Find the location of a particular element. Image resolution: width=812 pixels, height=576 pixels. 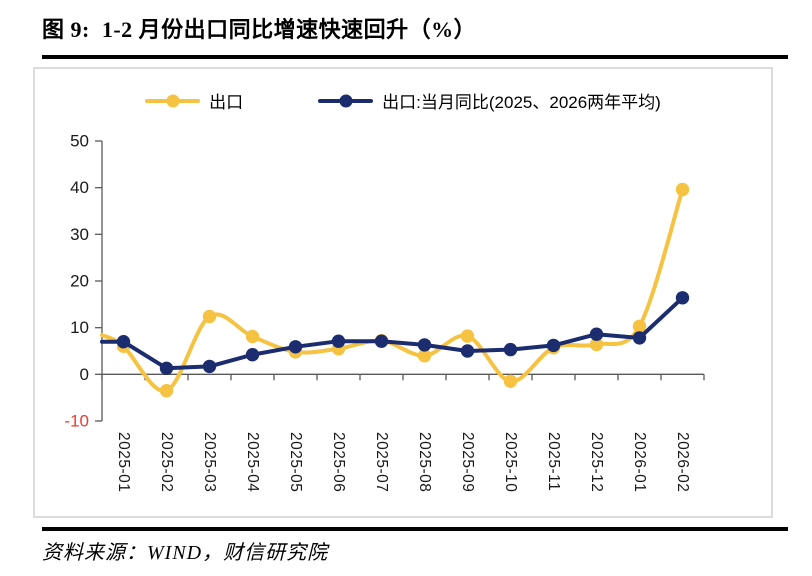

svg-text: 2025-11 is located at coordinates (553, 461).